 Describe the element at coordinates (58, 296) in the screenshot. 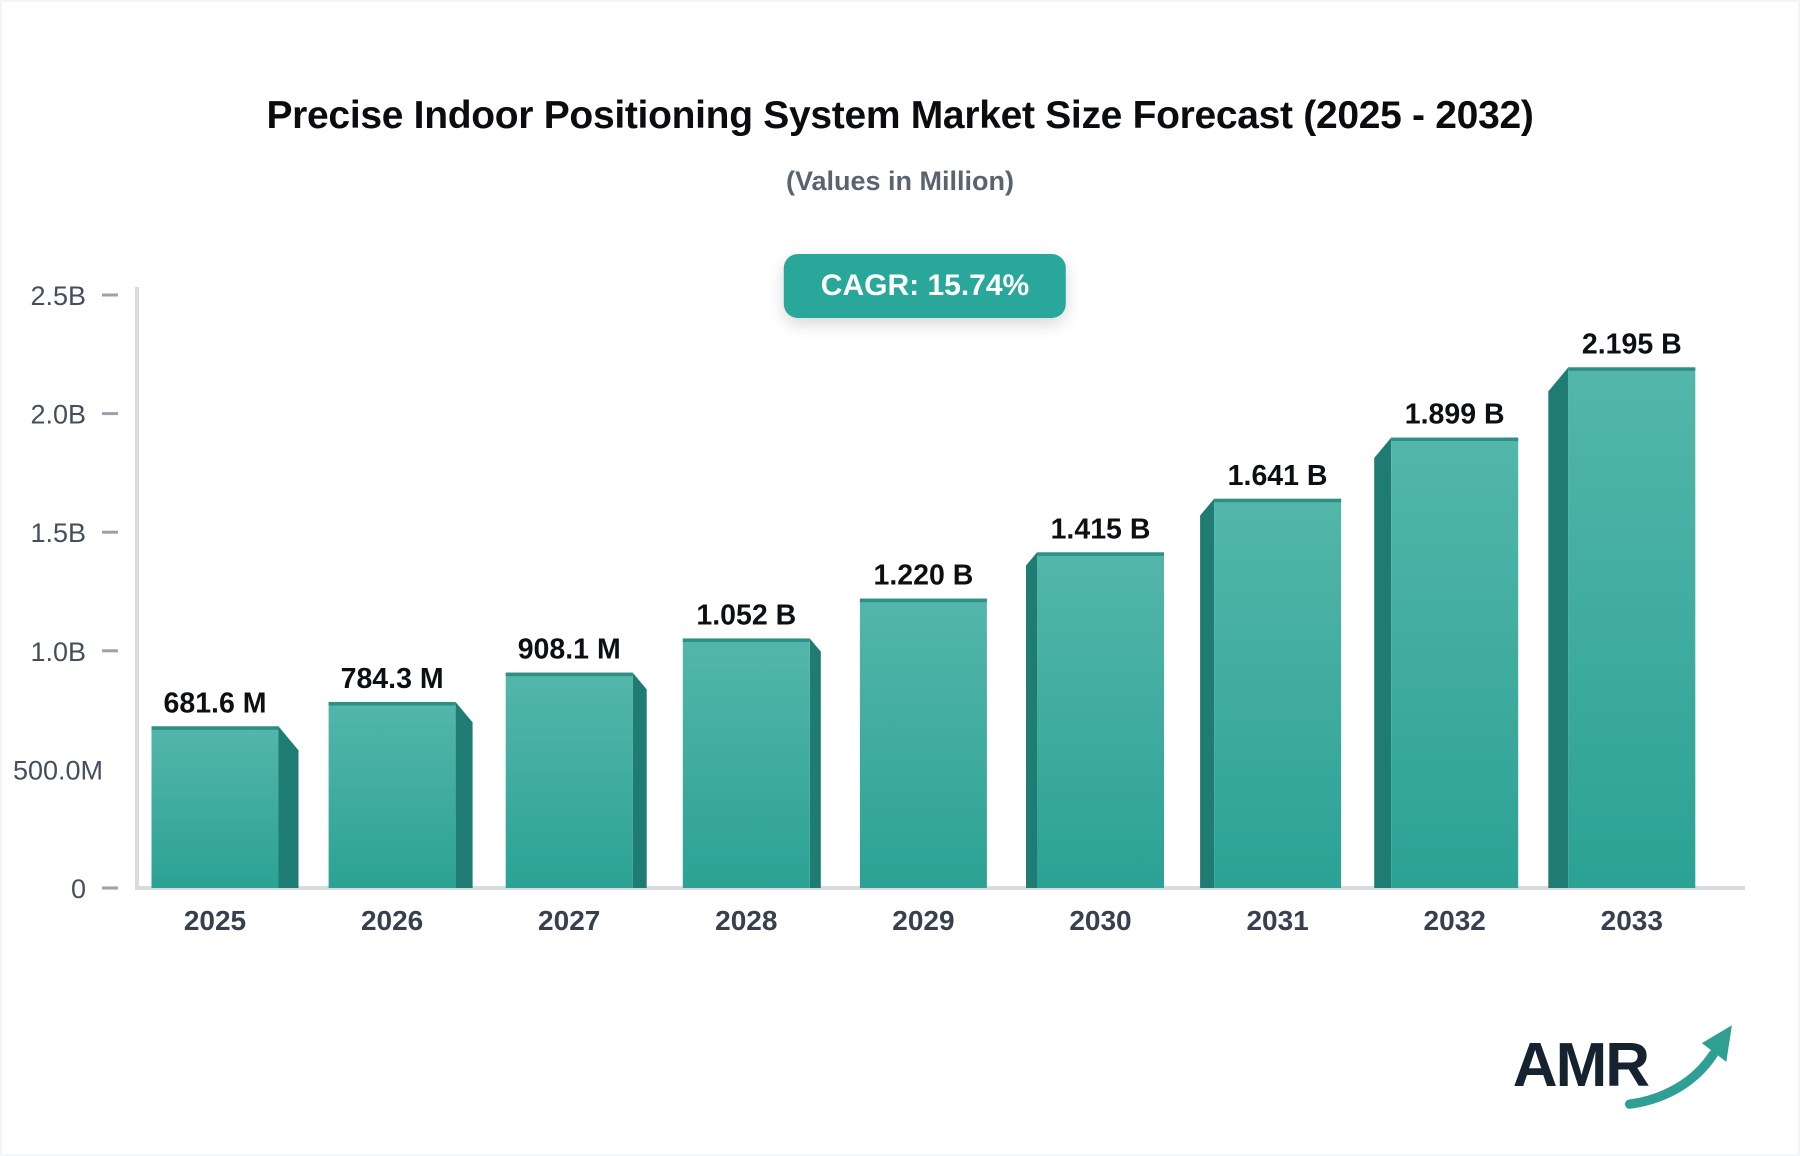

I see `y-tick-label: 2.5B` at that location.